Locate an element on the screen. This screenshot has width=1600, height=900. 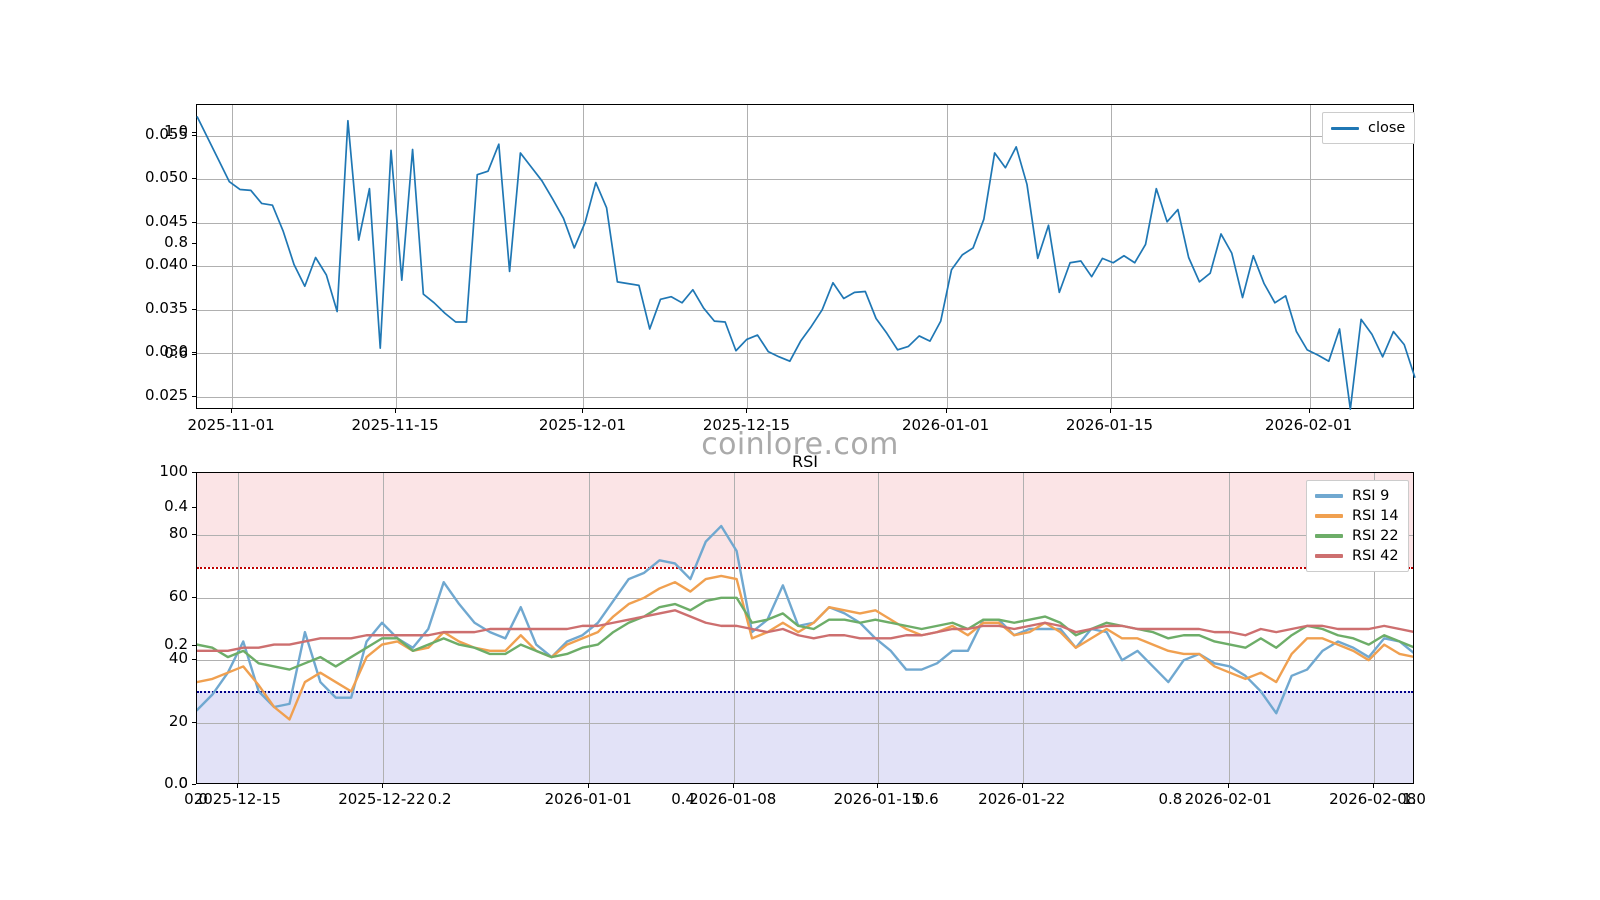
price-x-tick-label: 2025-12-15 is located at coordinates (746, 425).